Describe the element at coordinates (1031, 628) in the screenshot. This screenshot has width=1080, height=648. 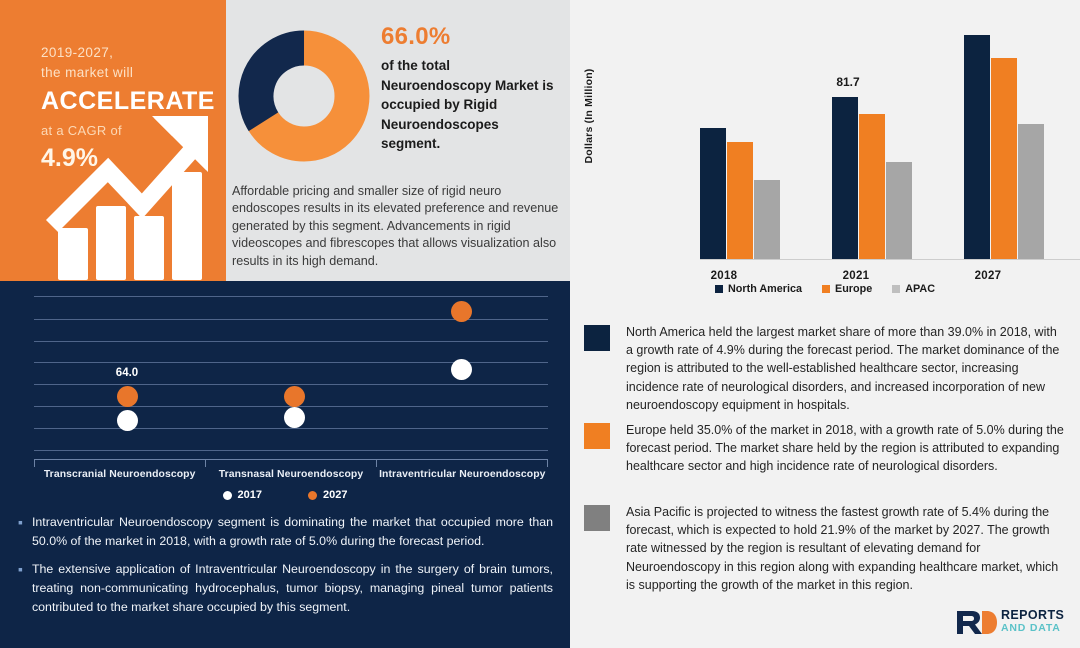
I see `logo-line-and-data: AND DATA` at that location.